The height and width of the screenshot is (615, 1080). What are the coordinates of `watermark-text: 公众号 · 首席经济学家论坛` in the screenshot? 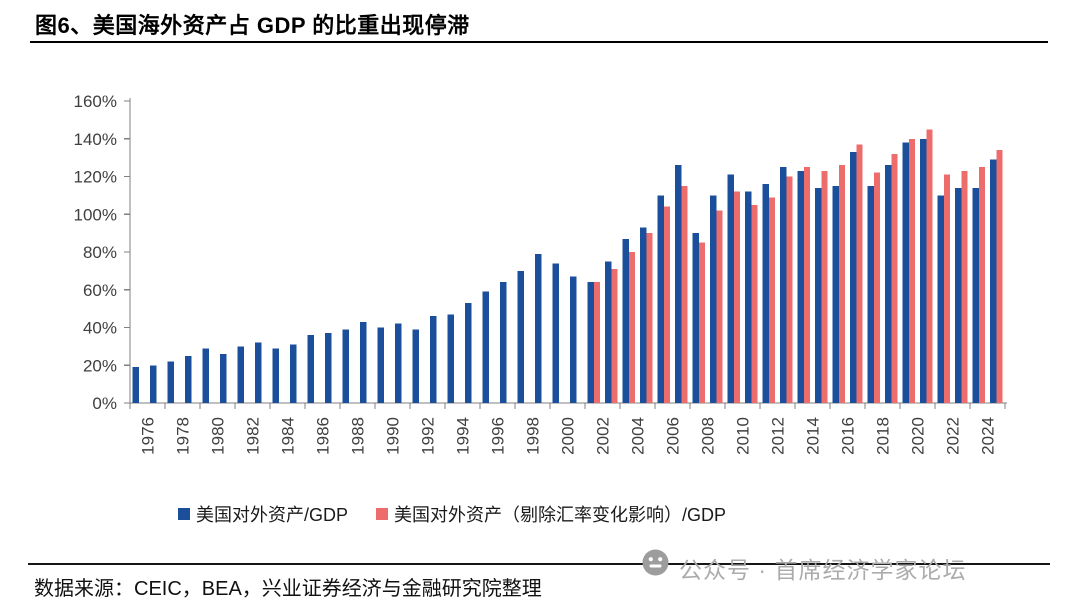 It's located at (823, 570).